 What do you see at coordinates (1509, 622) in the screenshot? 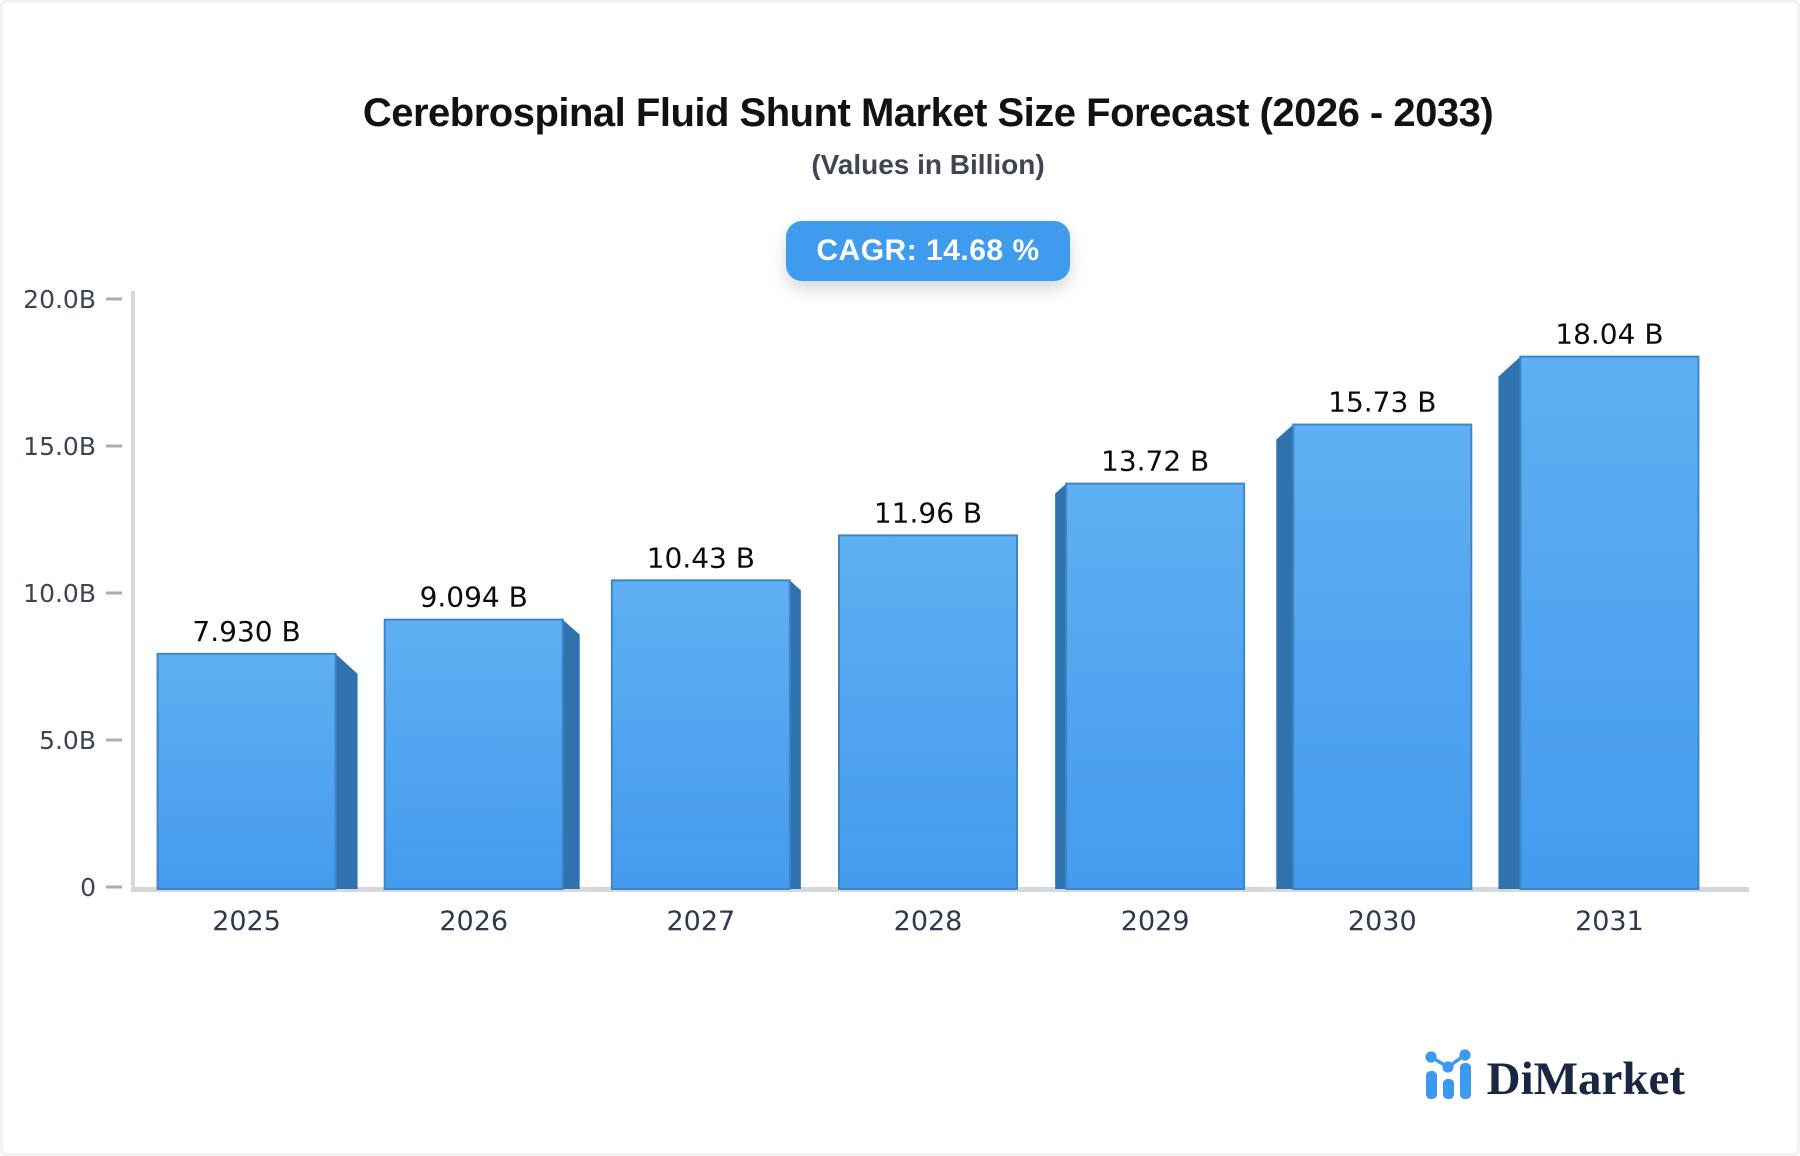
I see `bar-side-2031` at bounding box center [1509, 622].